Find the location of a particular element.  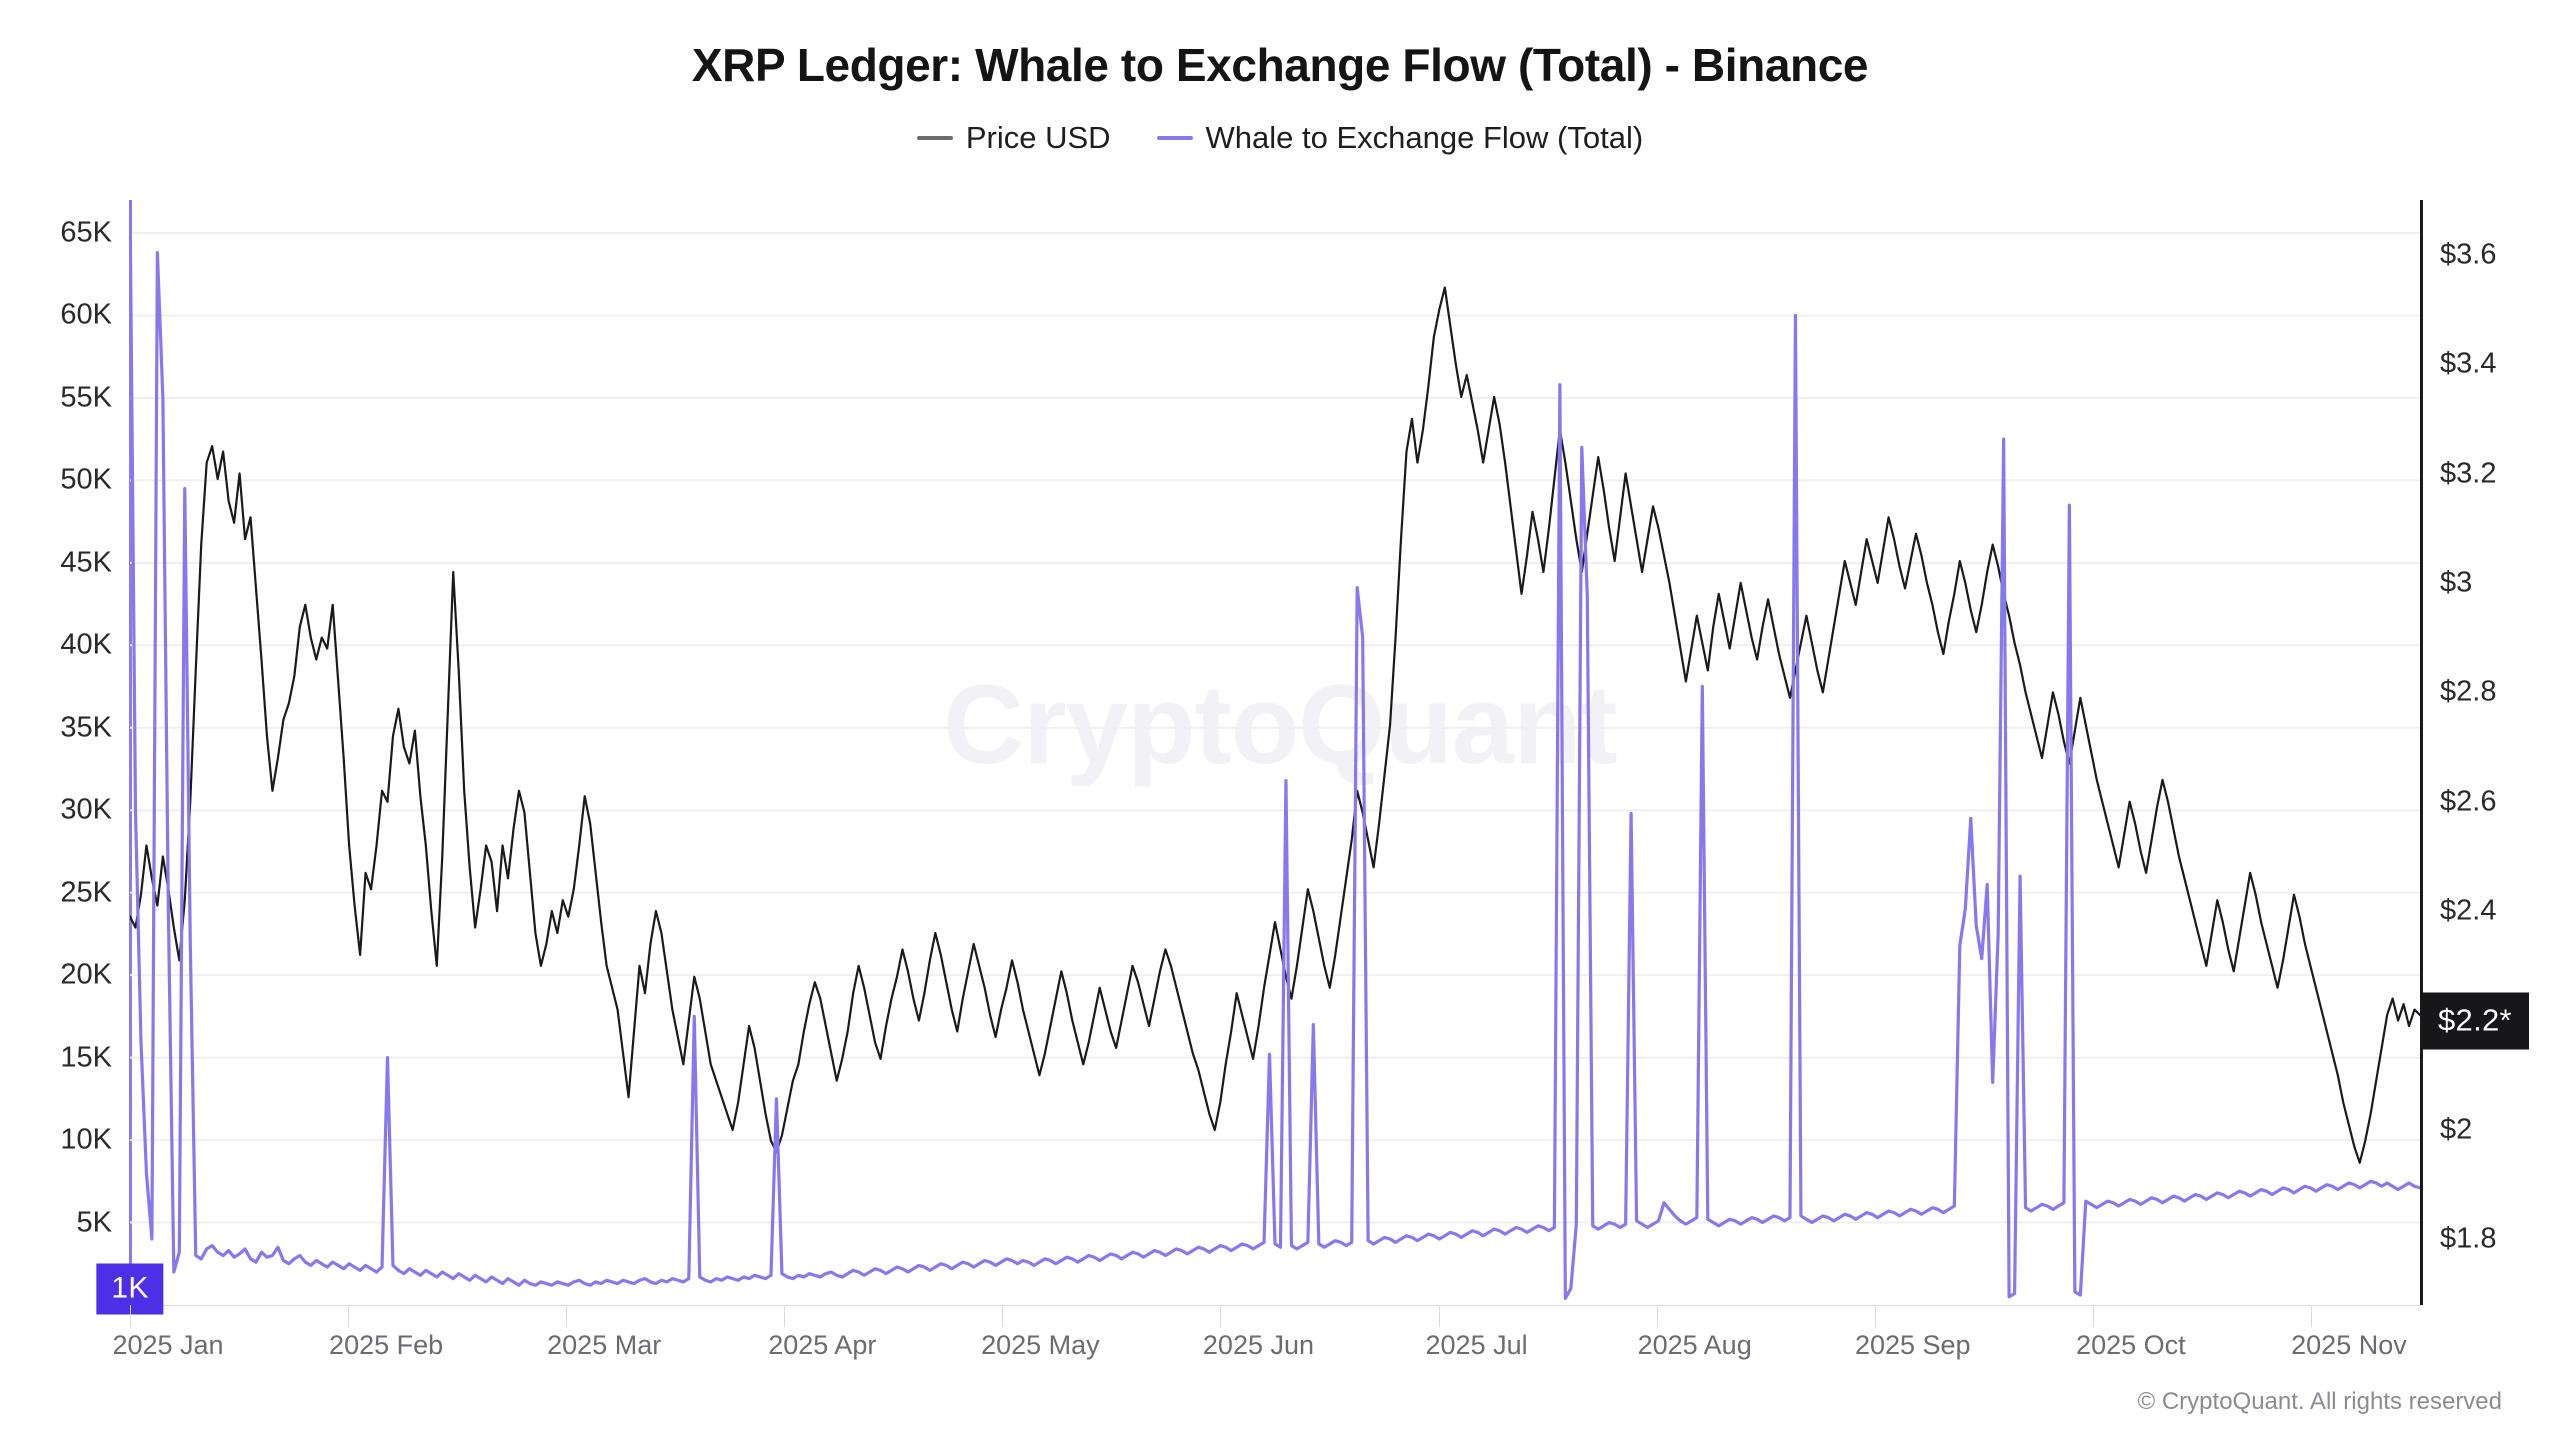

y-axis-left-current-value-badge: 1K is located at coordinates (130, 1288).